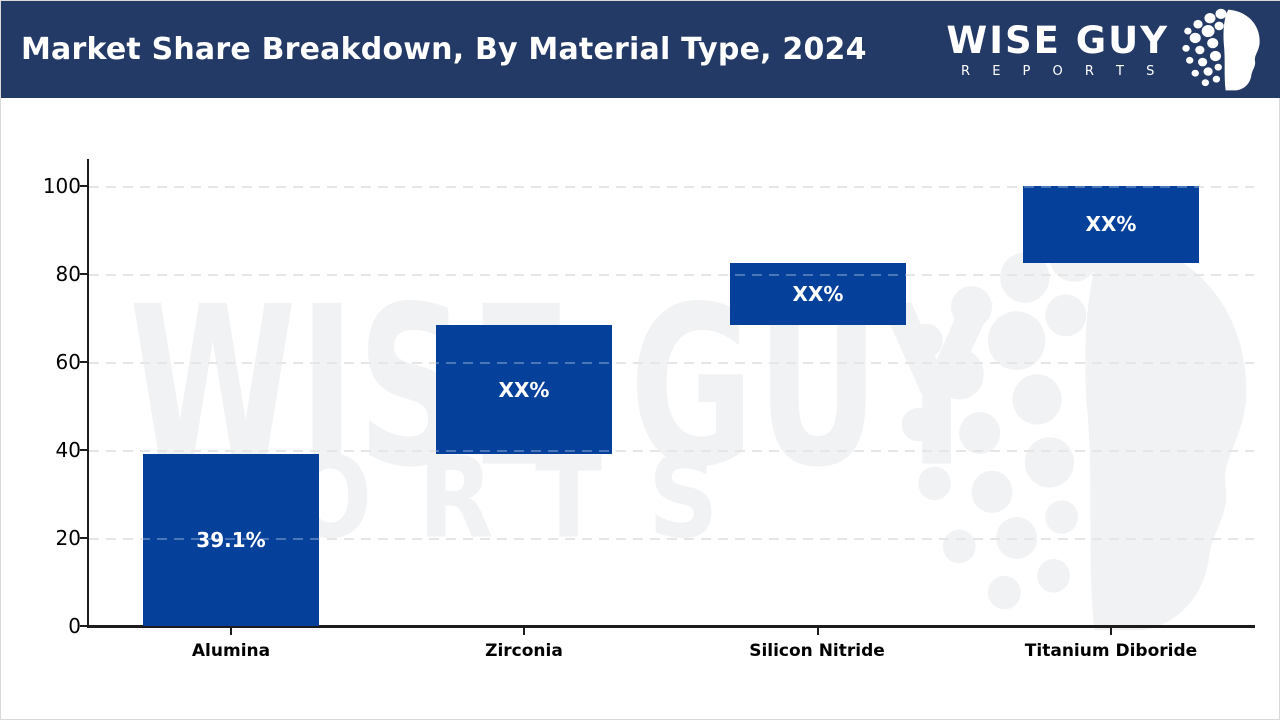 This screenshot has height=721, width=1280. I want to click on bar-value-label: 39.1%, so click(231, 539).